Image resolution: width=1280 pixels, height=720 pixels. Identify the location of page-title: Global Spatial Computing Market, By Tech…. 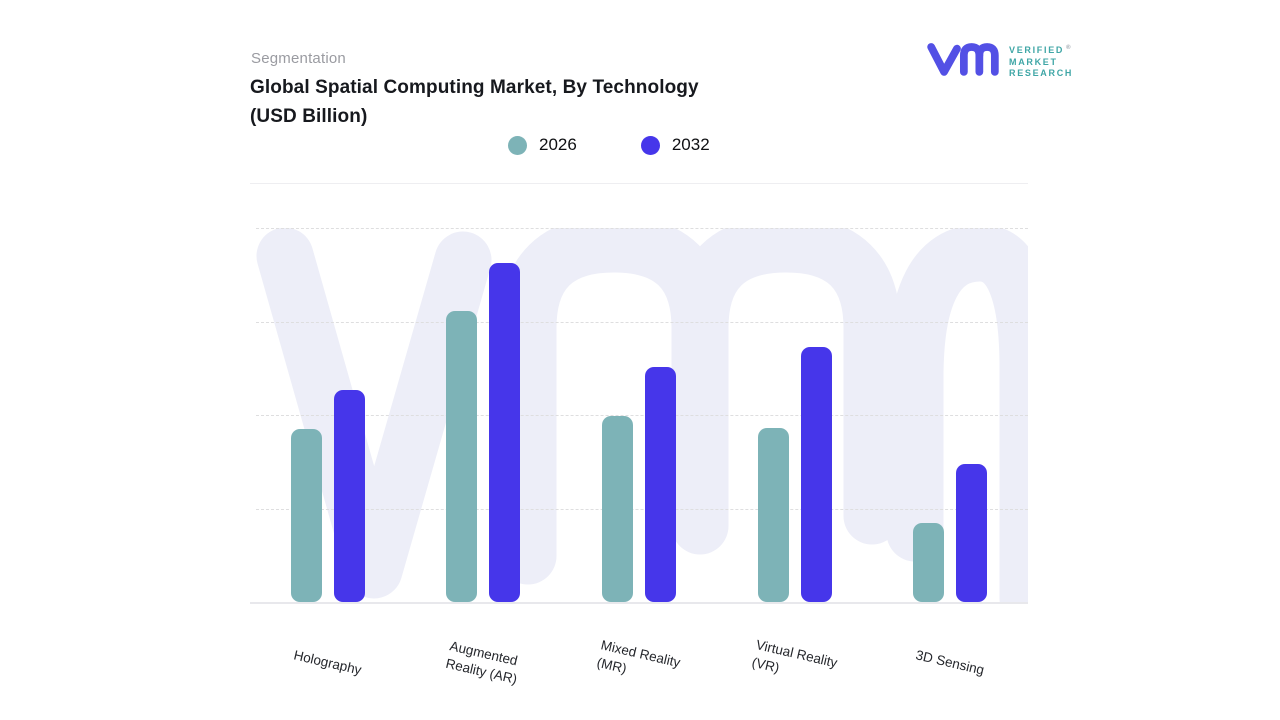
(530, 102).